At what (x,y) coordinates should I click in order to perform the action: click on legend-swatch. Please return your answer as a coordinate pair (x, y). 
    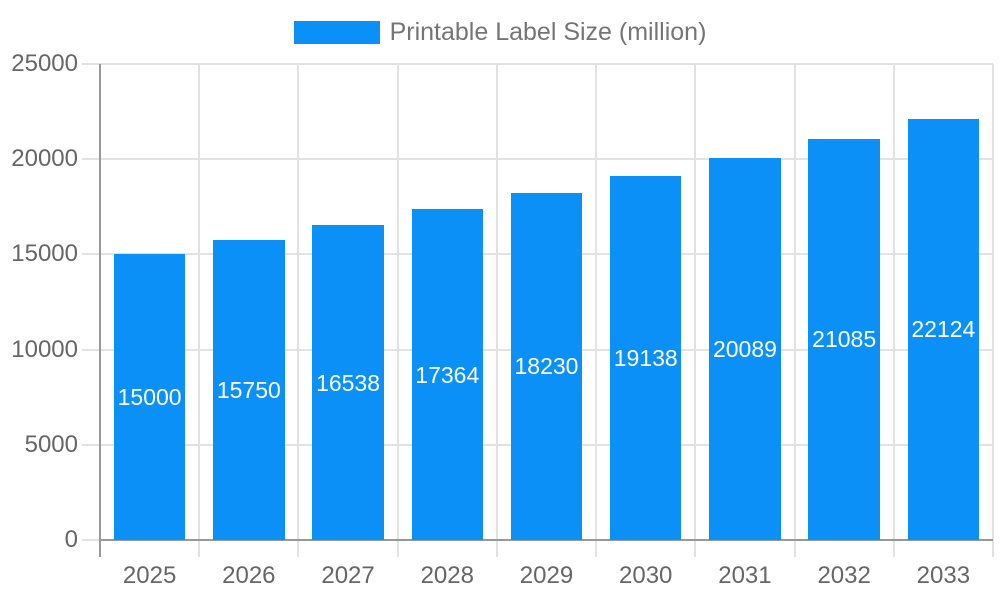
    Looking at the image, I should click on (336, 32).